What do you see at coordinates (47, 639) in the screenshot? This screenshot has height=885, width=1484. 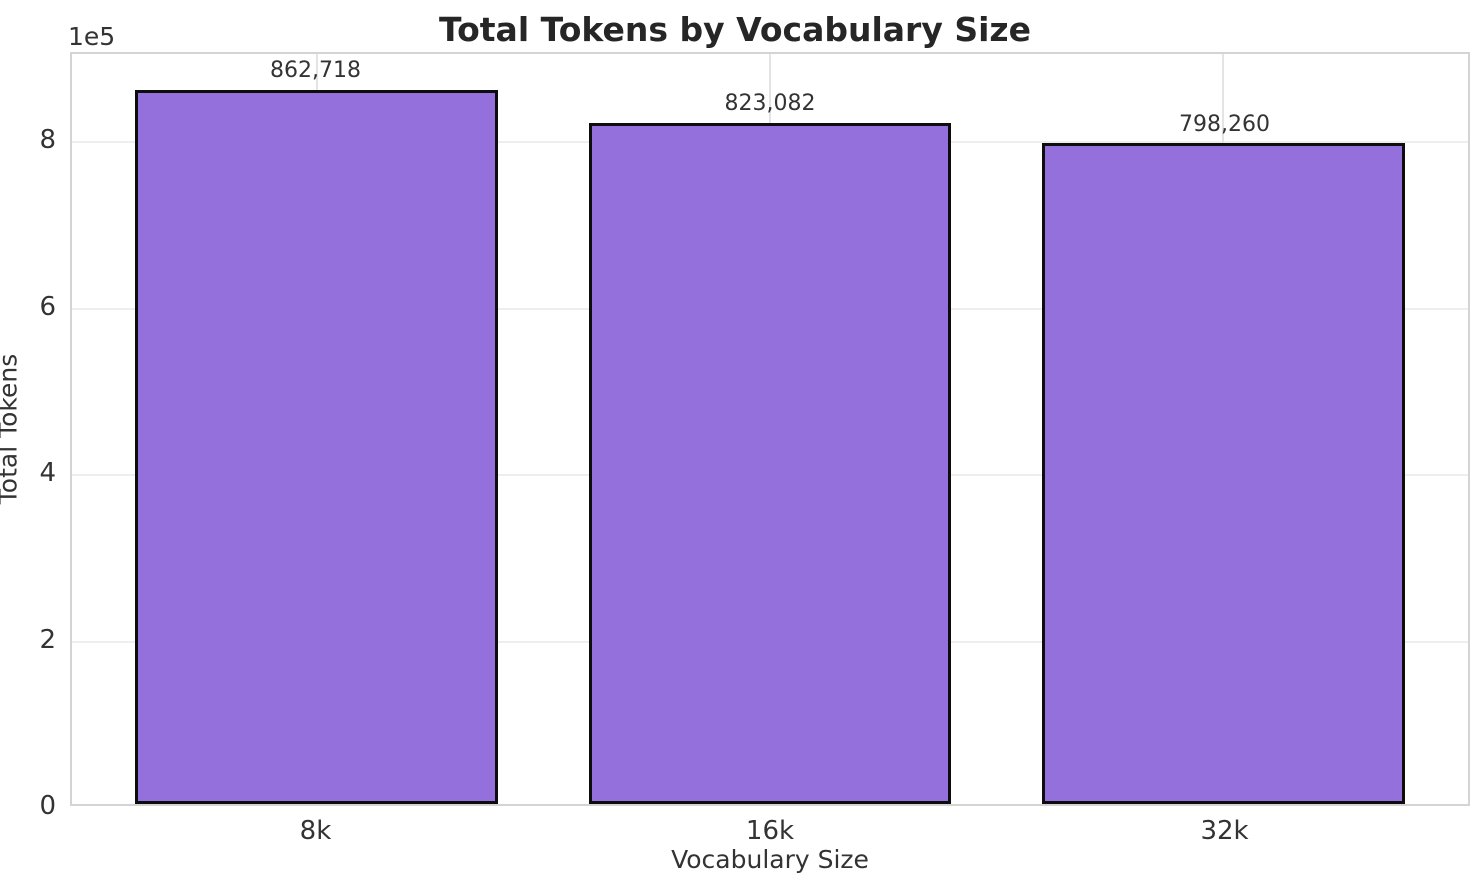 I see `y-tick-label: 2` at bounding box center [47, 639].